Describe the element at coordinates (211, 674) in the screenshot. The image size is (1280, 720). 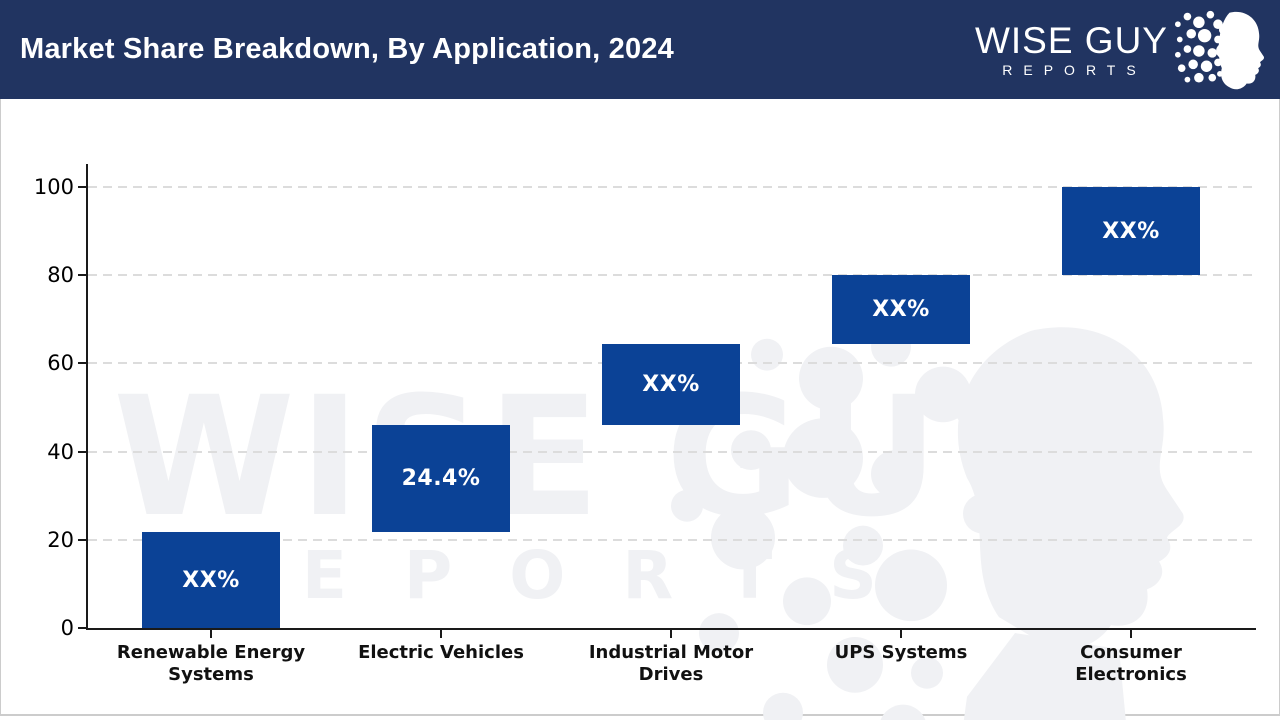
I see `x-tick-label-line: Systems` at that location.